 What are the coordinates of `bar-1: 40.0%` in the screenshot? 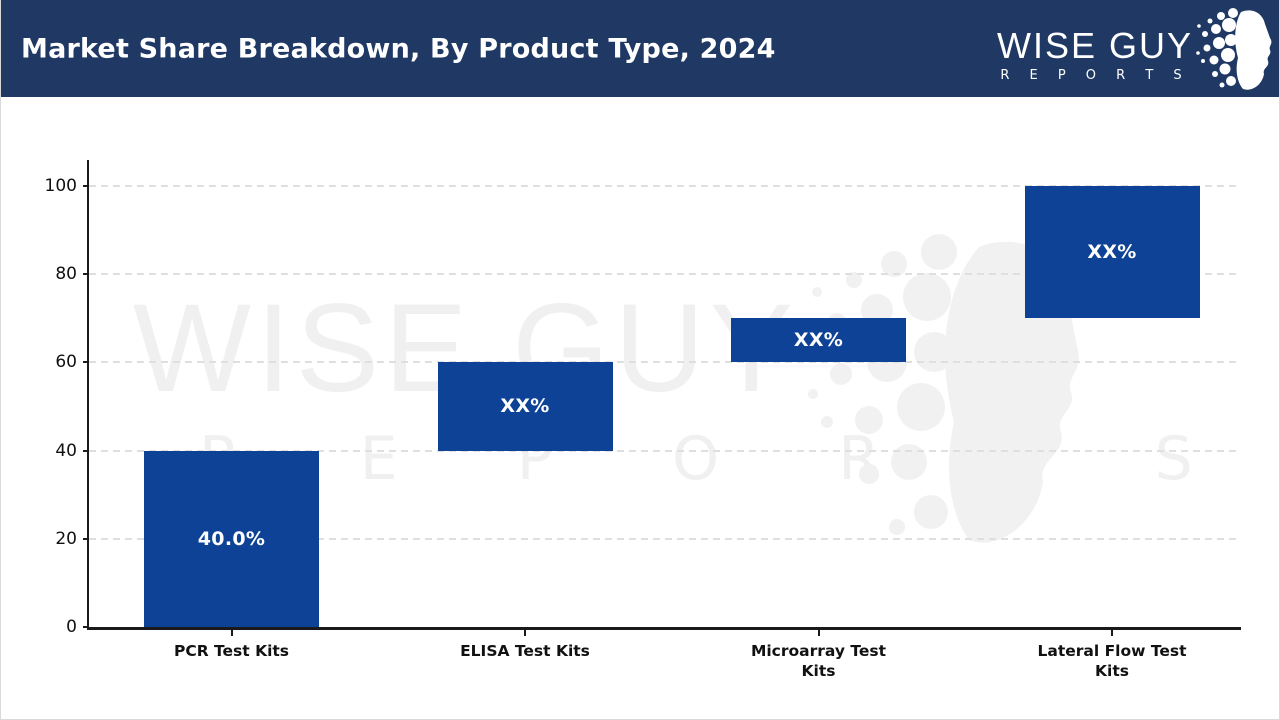 It's located at (231, 538).